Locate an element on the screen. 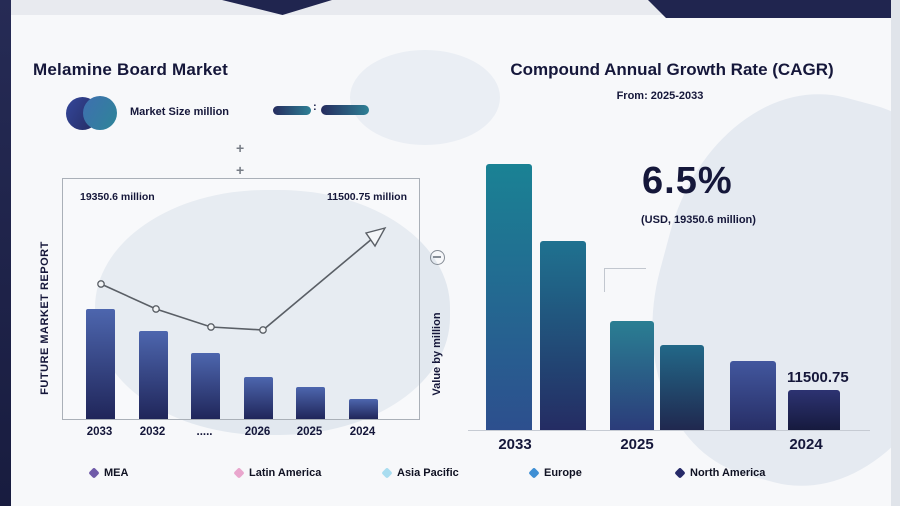 This screenshot has height=506, width=900. chart-value-2024: 11500.75 million is located at coordinates (367, 197).